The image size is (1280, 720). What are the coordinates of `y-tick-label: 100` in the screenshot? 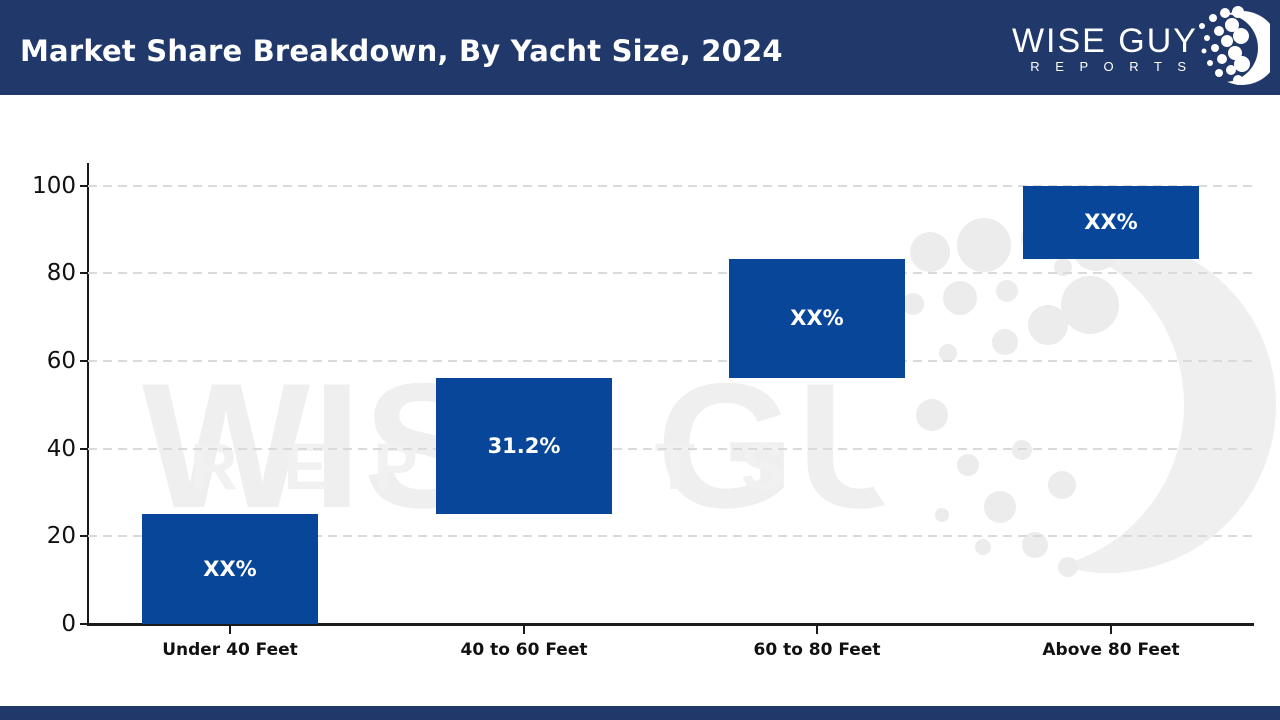 It's located at (54, 185).